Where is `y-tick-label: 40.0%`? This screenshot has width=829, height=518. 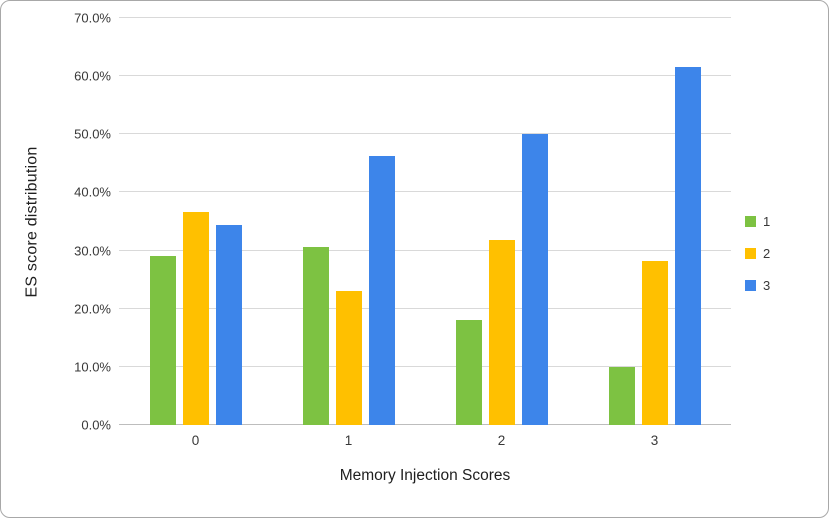
y-tick-label: 40.0% is located at coordinates (92, 192).